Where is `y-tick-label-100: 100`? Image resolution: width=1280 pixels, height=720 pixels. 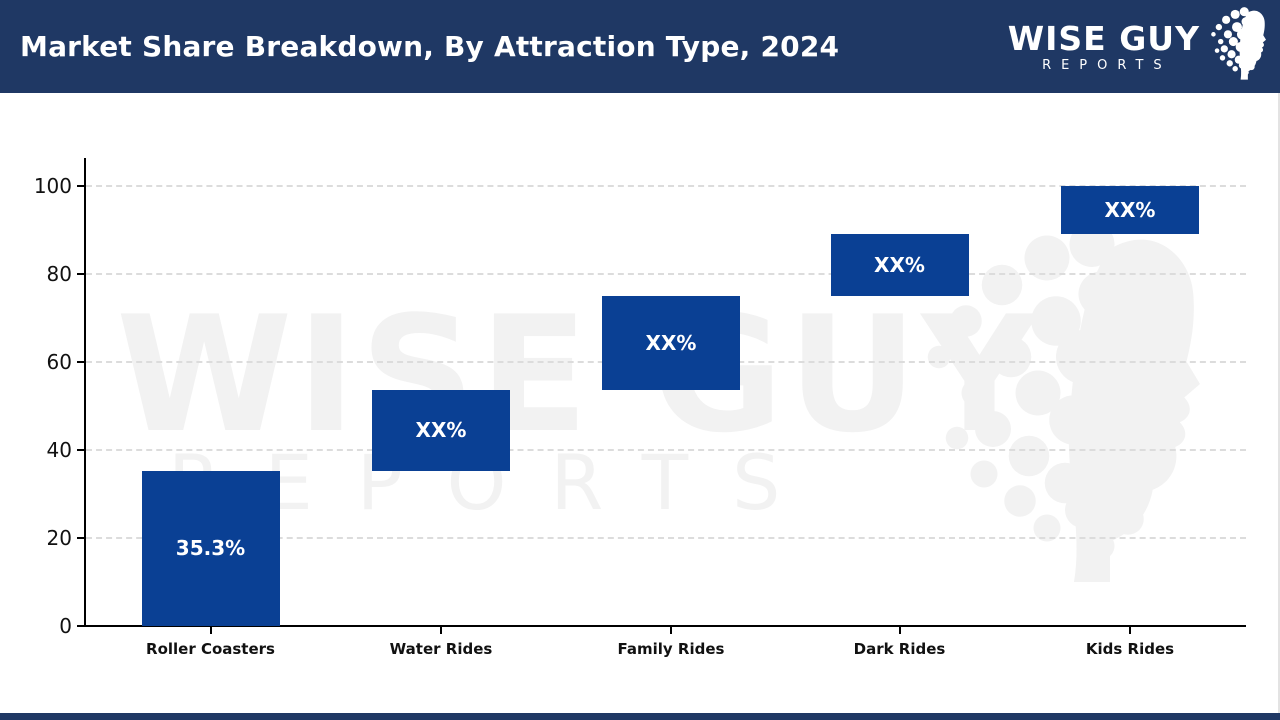
y-tick-label-100: 100 is located at coordinates (52, 185).